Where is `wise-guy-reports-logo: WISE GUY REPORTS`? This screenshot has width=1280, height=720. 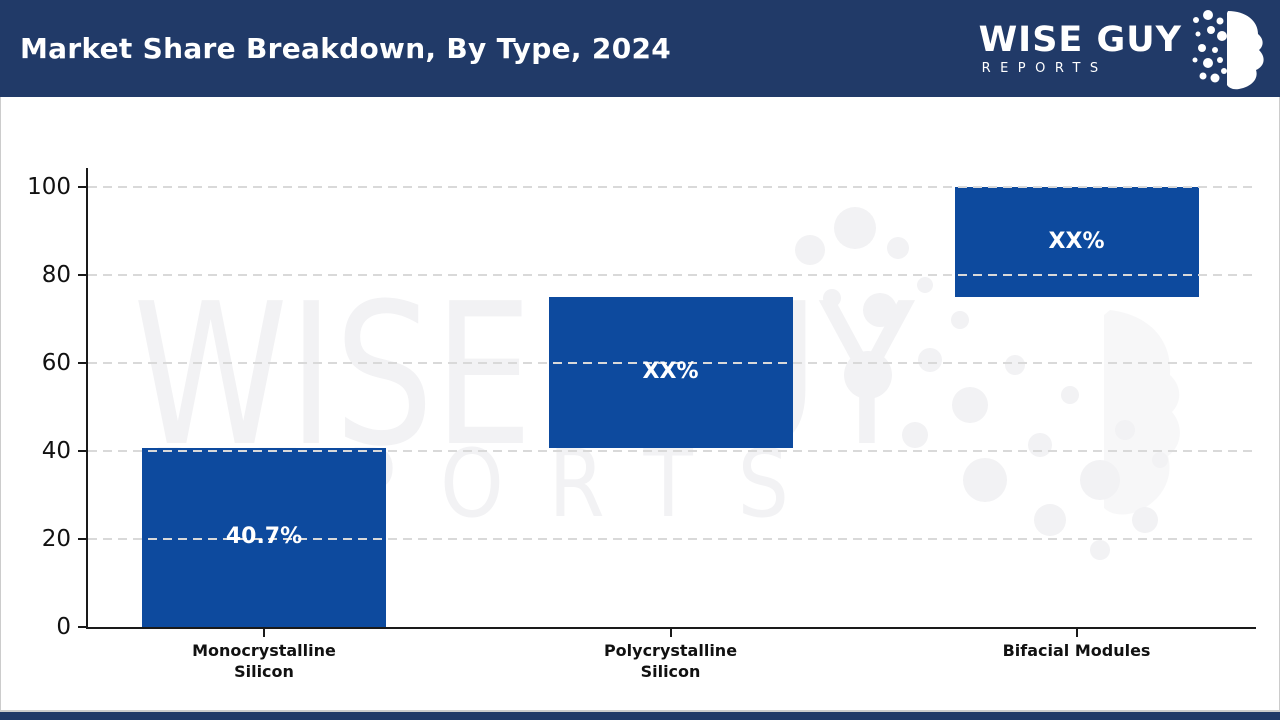 wise-guy-reports-logo: WISE GUY REPORTS is located at coordinates (1122, 49).